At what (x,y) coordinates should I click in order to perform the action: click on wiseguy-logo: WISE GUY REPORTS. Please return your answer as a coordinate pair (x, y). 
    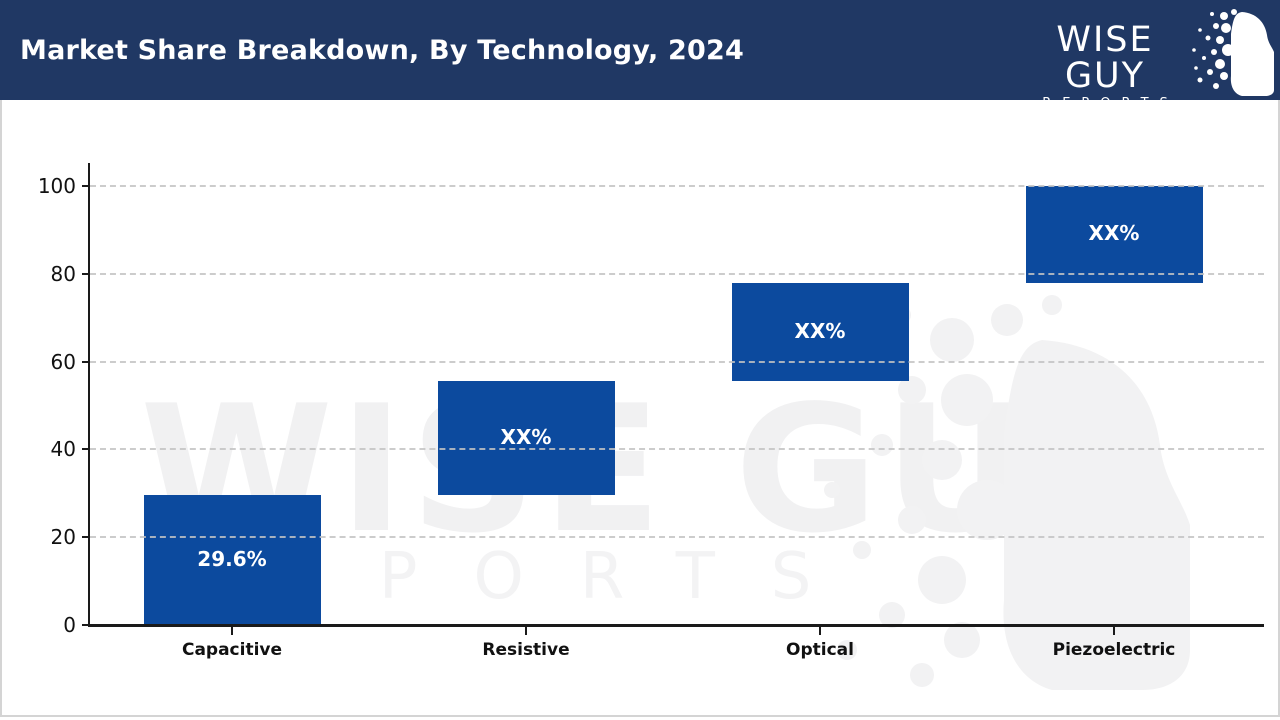
    Looking at the image, I should click on (1144, 57).